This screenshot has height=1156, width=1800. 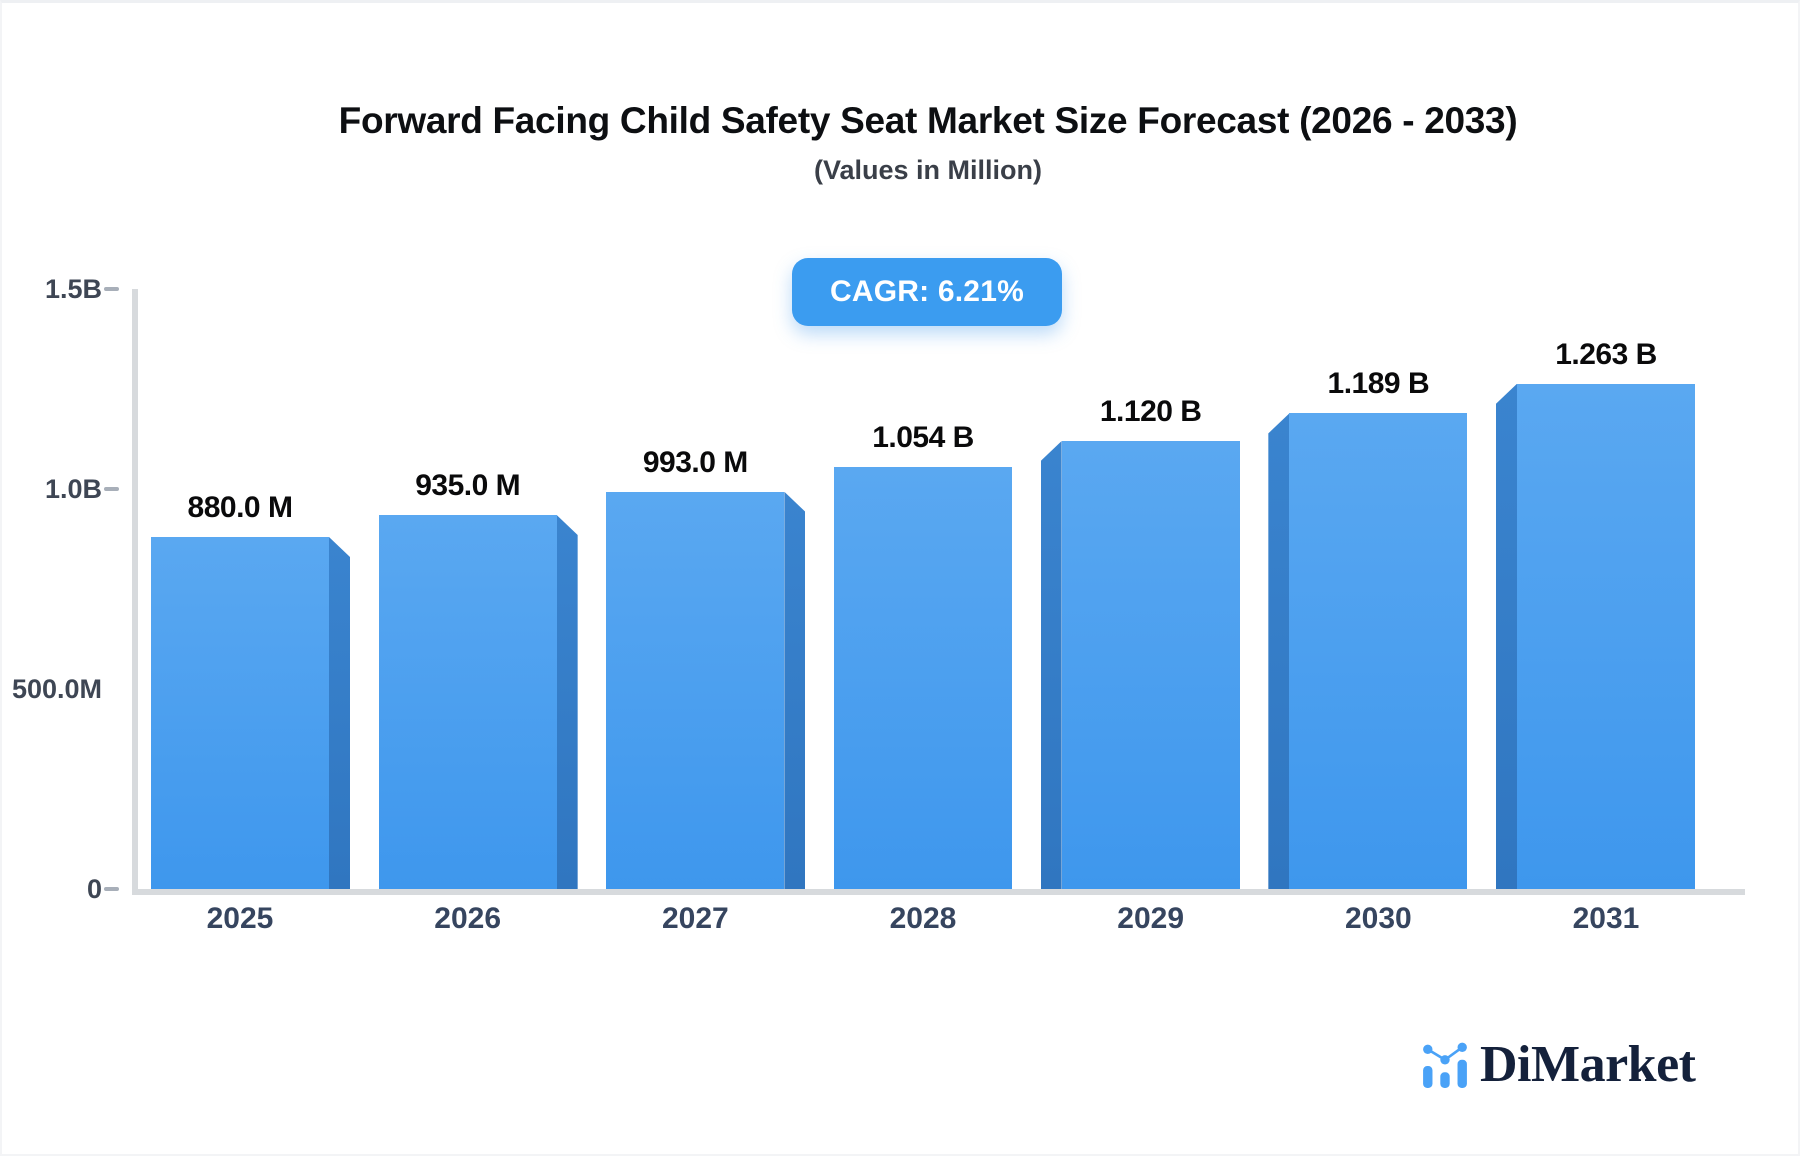 I want to click on y-axis-tick-label: 500.0M, so click(x=56, y=689).